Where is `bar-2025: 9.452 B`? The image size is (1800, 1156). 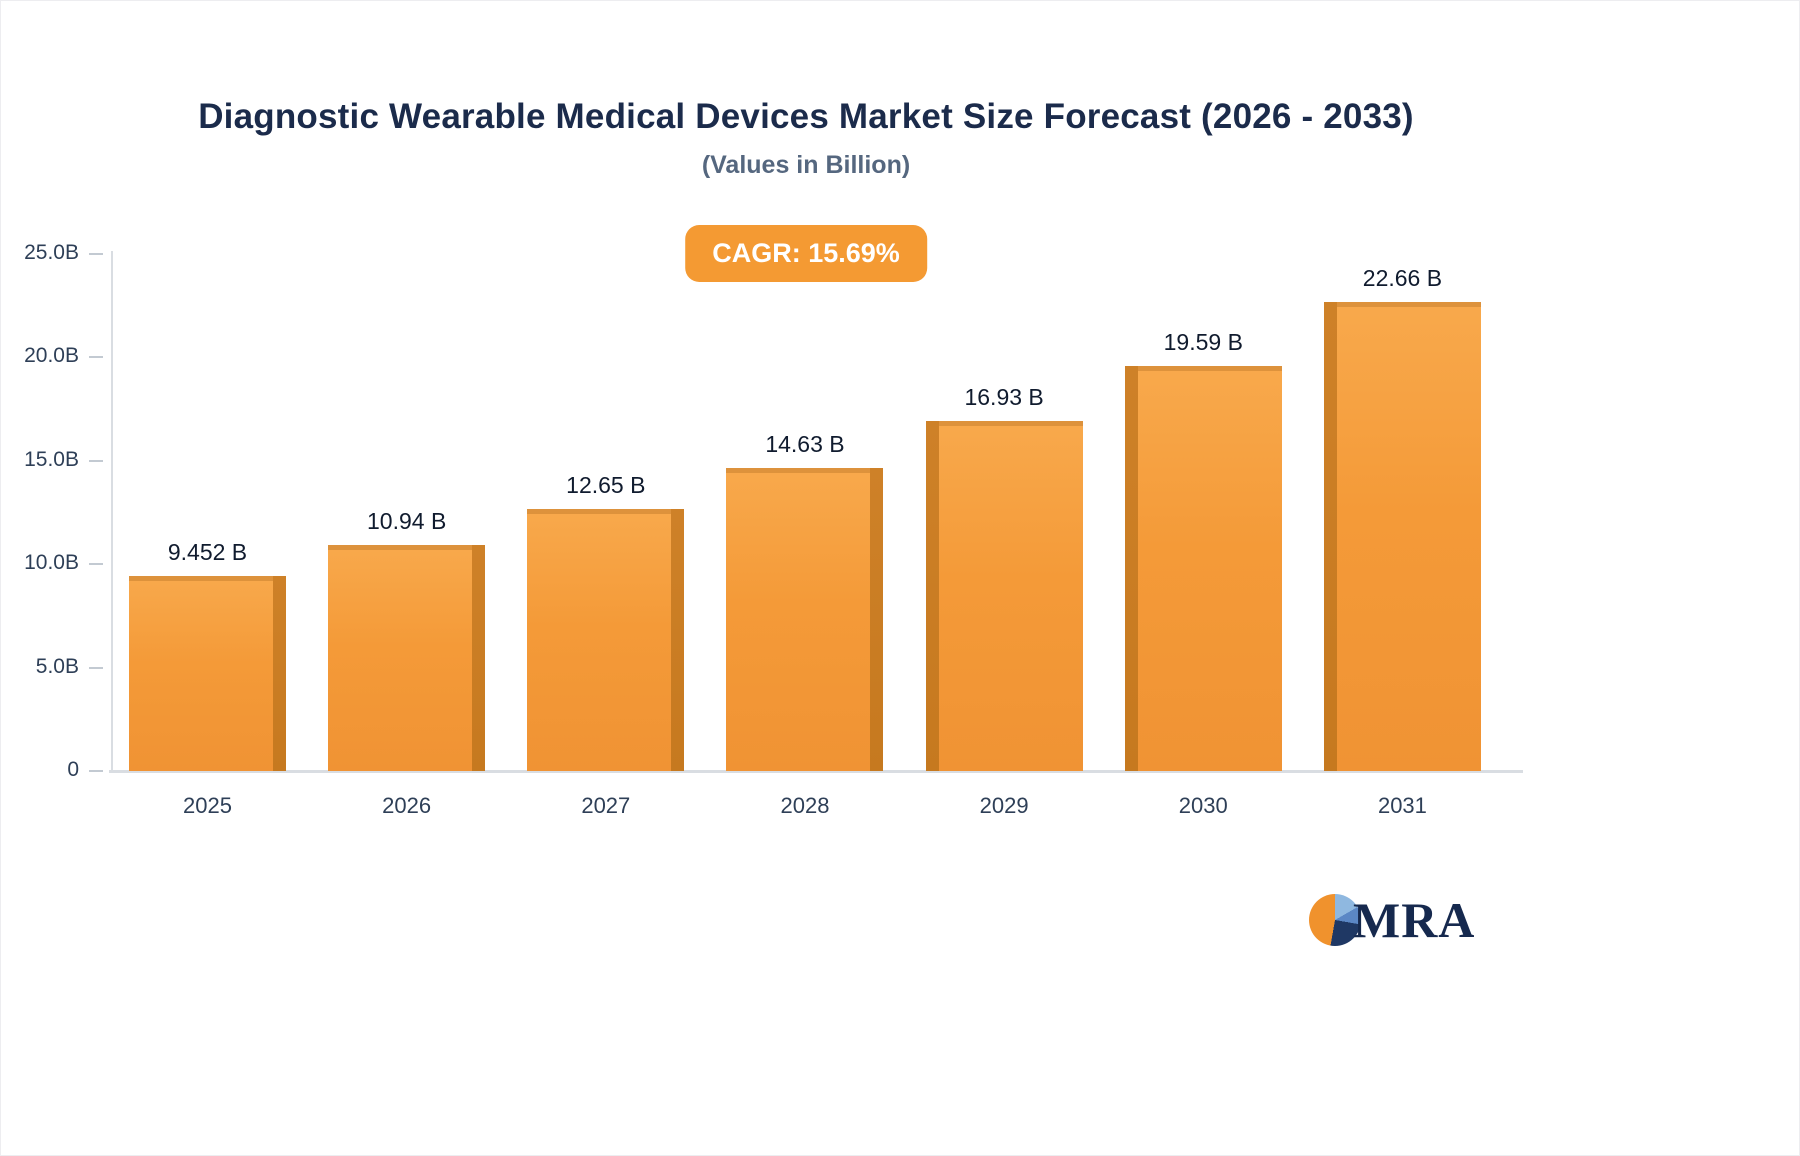 bar-2025: 9.452 B is located at coordinates (207, 655).